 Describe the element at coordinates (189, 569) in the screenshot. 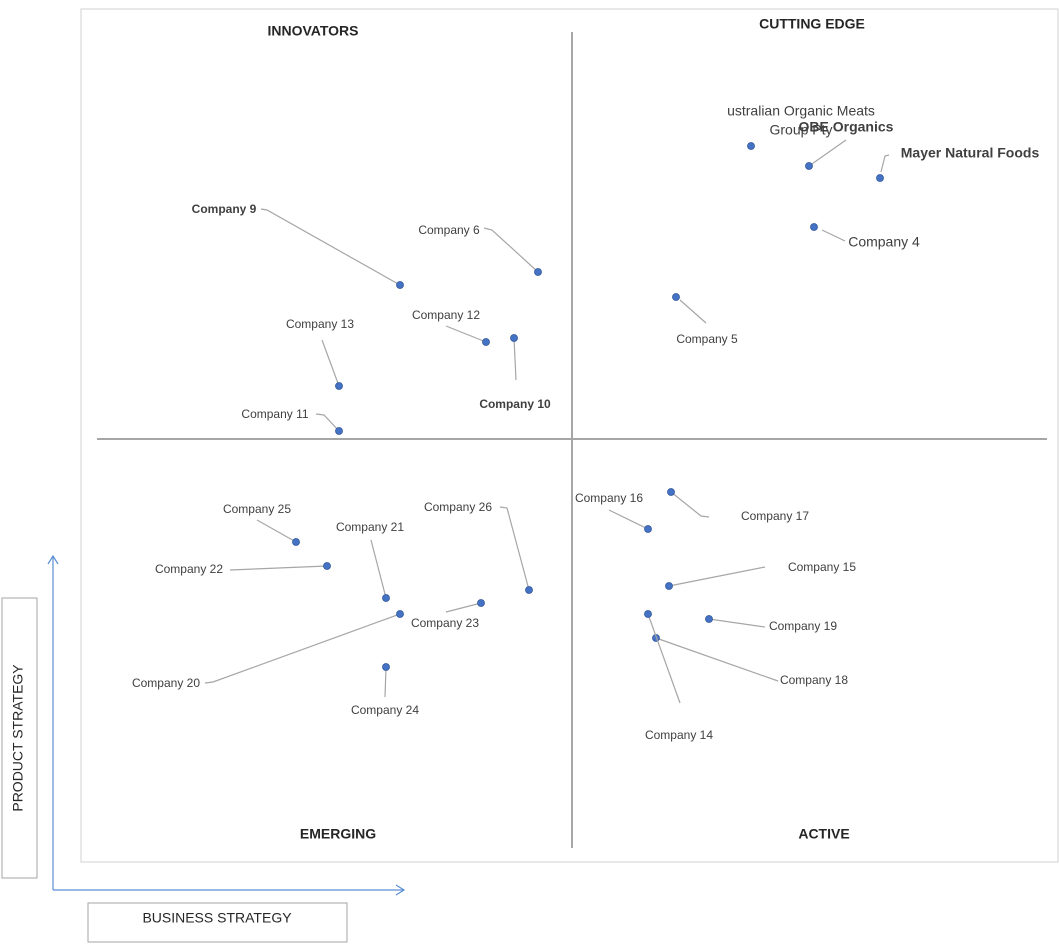

I see `company-label: Company 22` at that location.